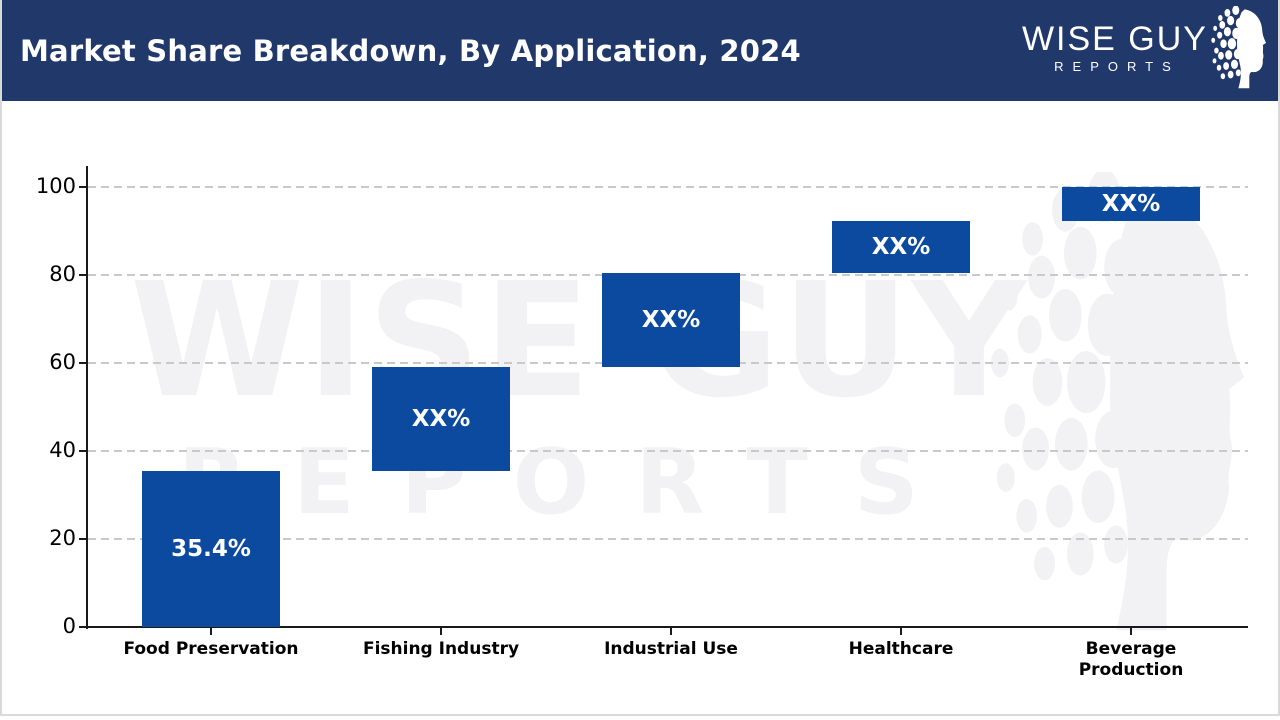  What do you see at coordinates (62, 274) in the screenshot?
I see `y-tick-label-80: 80` at bounding box center [62, 274].